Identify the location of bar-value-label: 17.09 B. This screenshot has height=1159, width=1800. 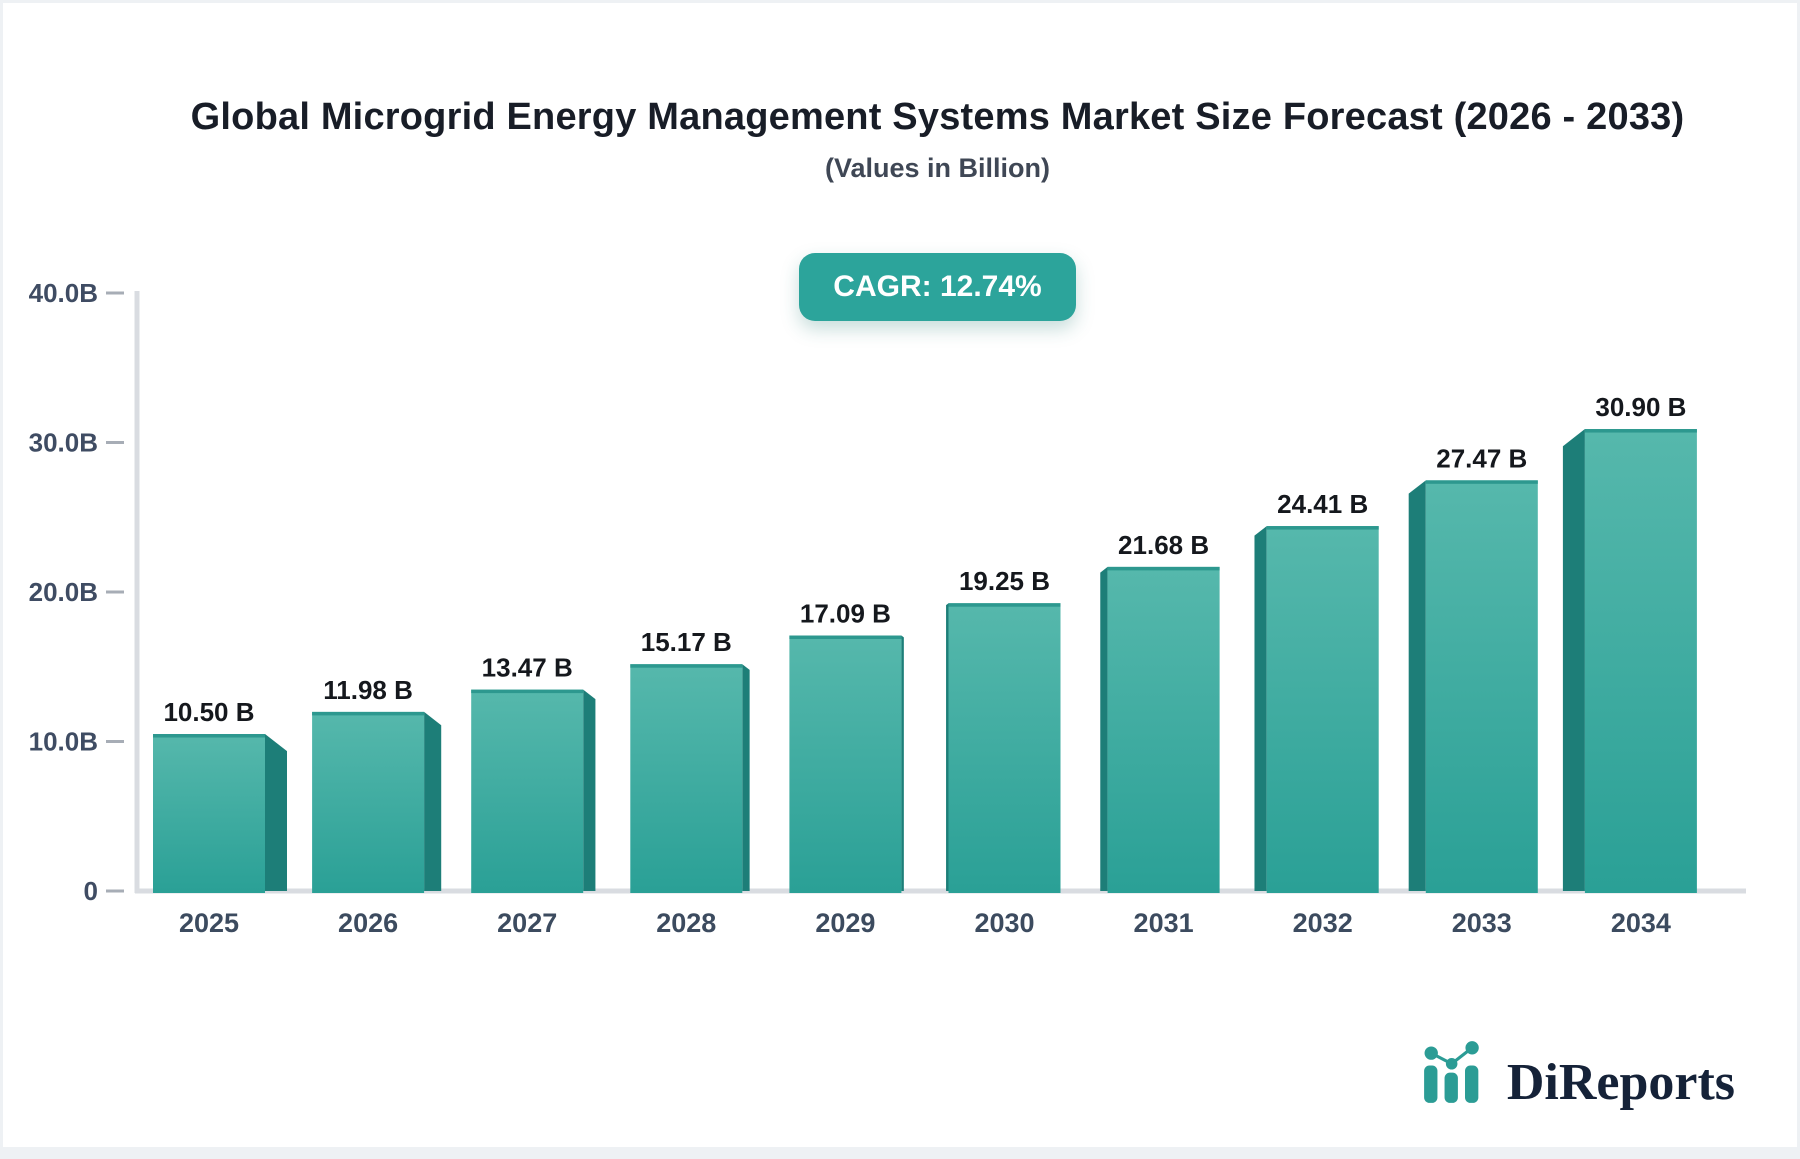
(845, 614).